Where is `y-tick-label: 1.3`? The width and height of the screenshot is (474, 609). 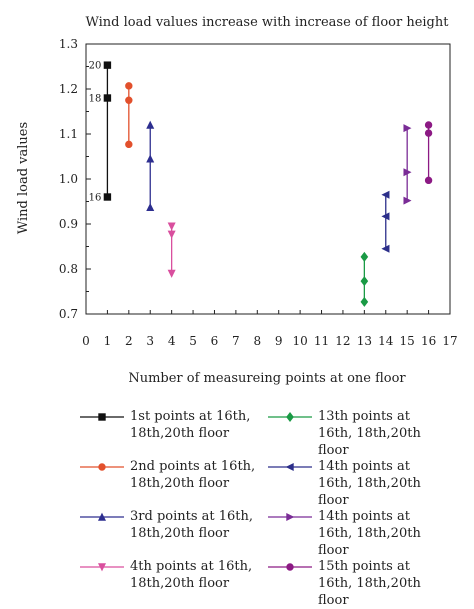
y-tick-label: 1.3 is located at coordinates (68, 44).